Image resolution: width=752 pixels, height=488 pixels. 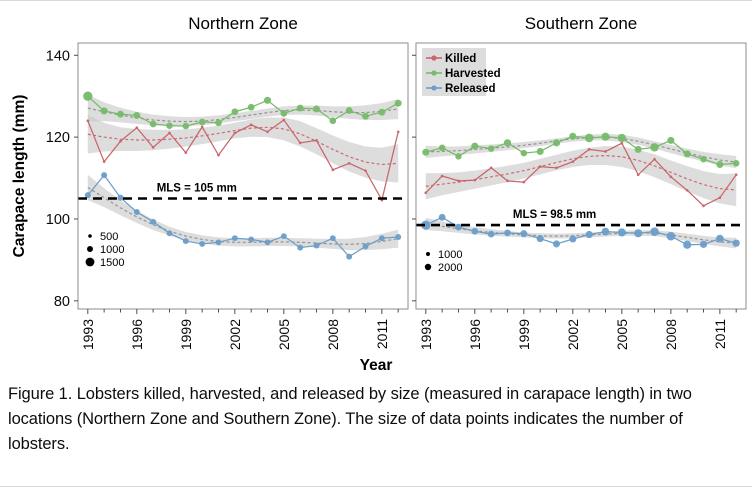 What do you see at coordinates (186, 334) in the screenshot?
I see `x-tick-label: 1999` at bounding box center [186, 334].